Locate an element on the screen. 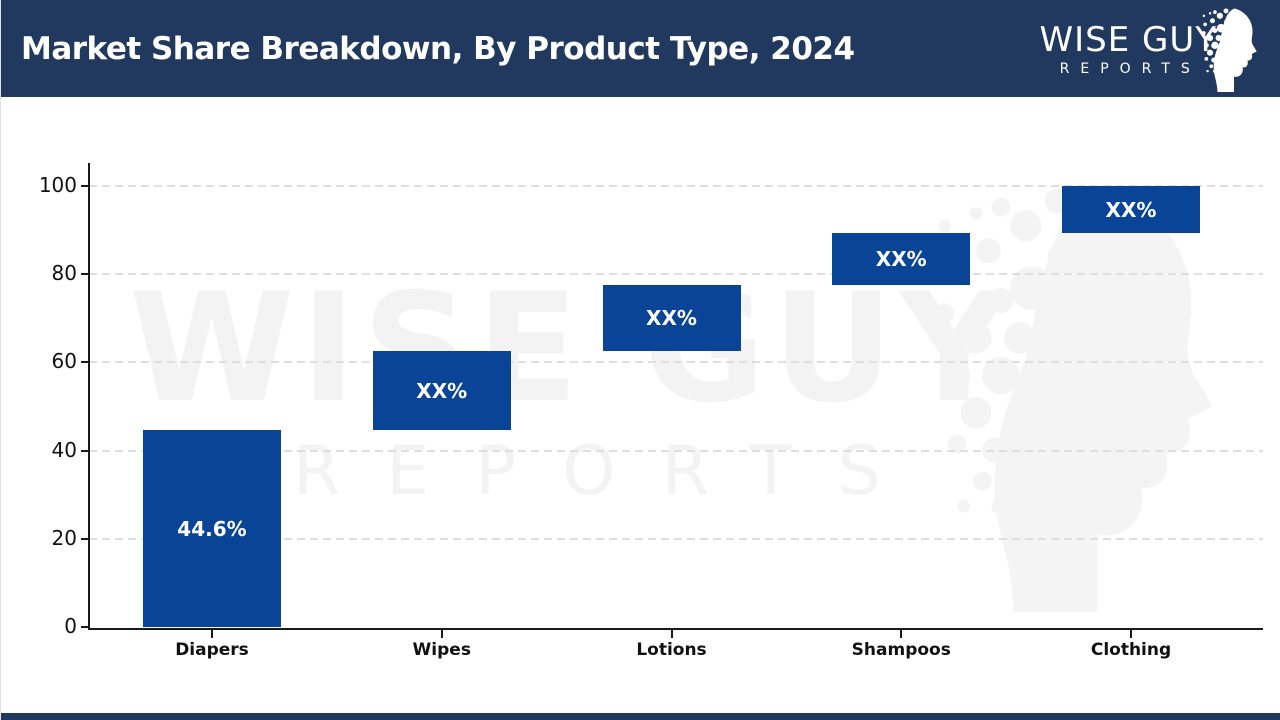  y-tick-label: 60 is located at coordinates (64, 361).